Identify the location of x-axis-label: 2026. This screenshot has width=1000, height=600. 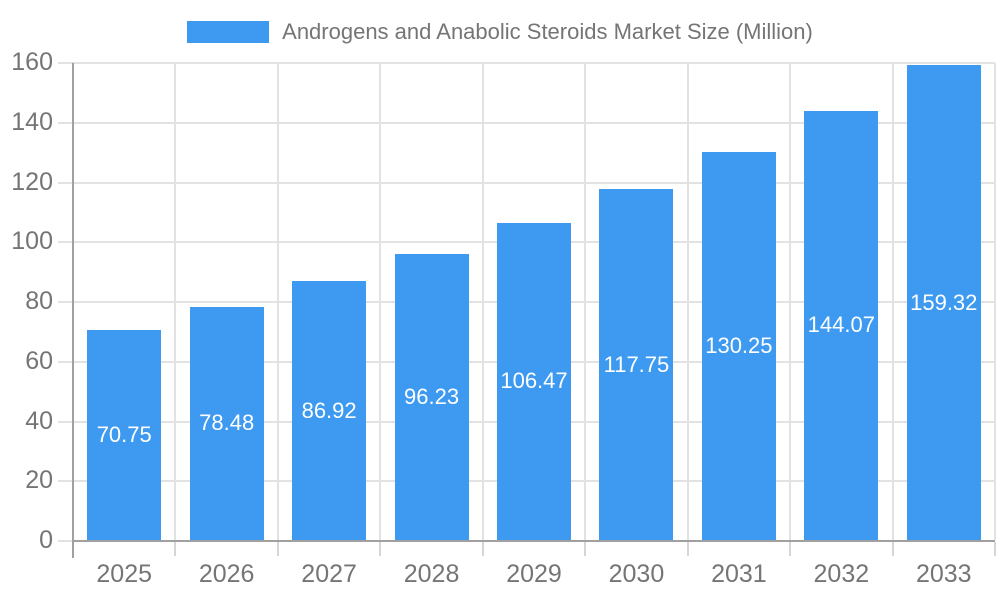
(227, 574).